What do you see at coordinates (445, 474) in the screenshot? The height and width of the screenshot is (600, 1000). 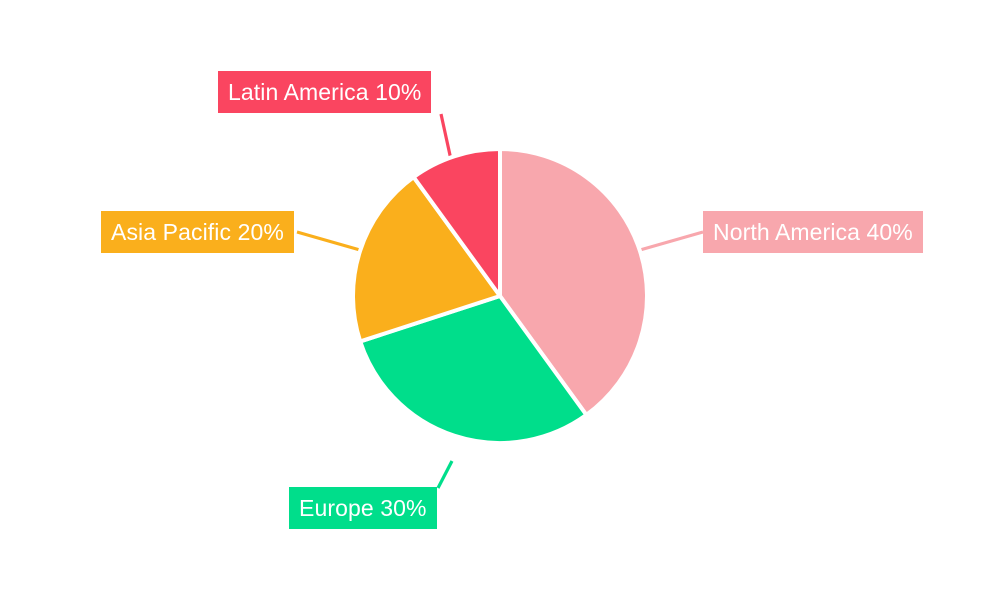 I see `leader-line-europe` at bounding box center [445, 474].